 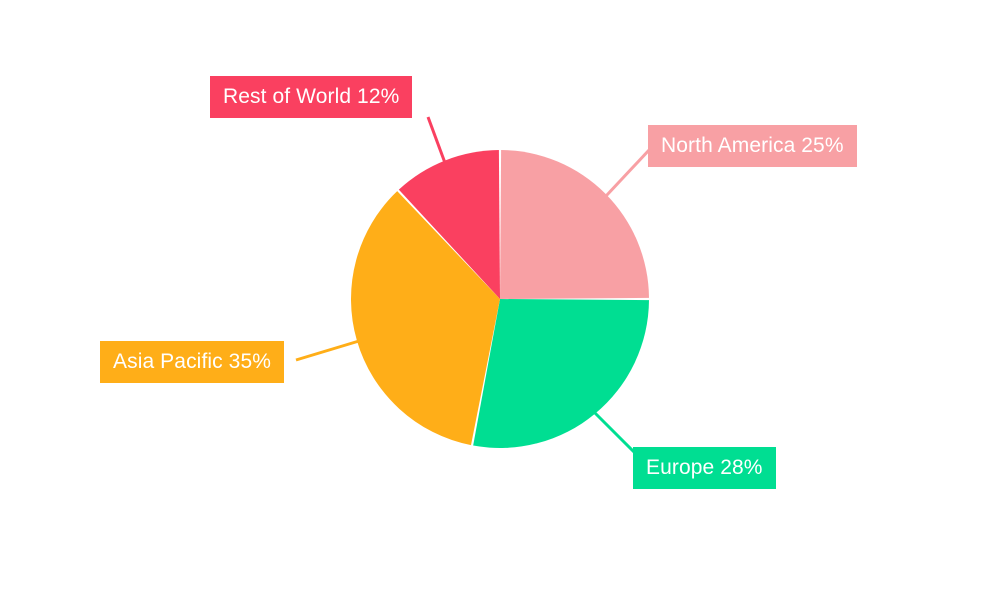 What do you see at coordinates (425, 318) in the screenshot?
I see `pie-slice-asia-pacific` at bounding box center [425, 318].